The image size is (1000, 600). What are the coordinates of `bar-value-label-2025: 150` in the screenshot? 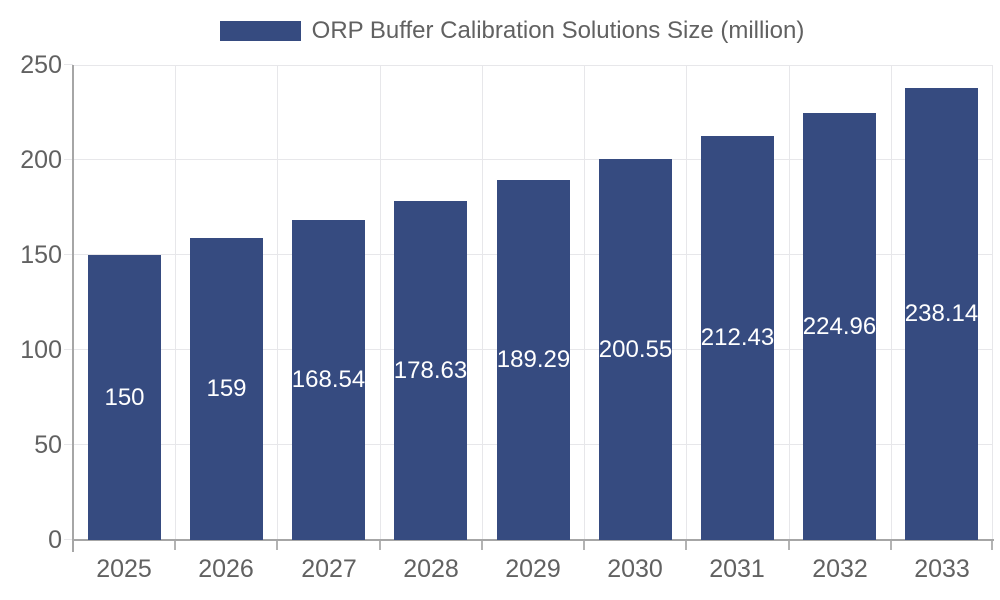 It's located at (124, 397).